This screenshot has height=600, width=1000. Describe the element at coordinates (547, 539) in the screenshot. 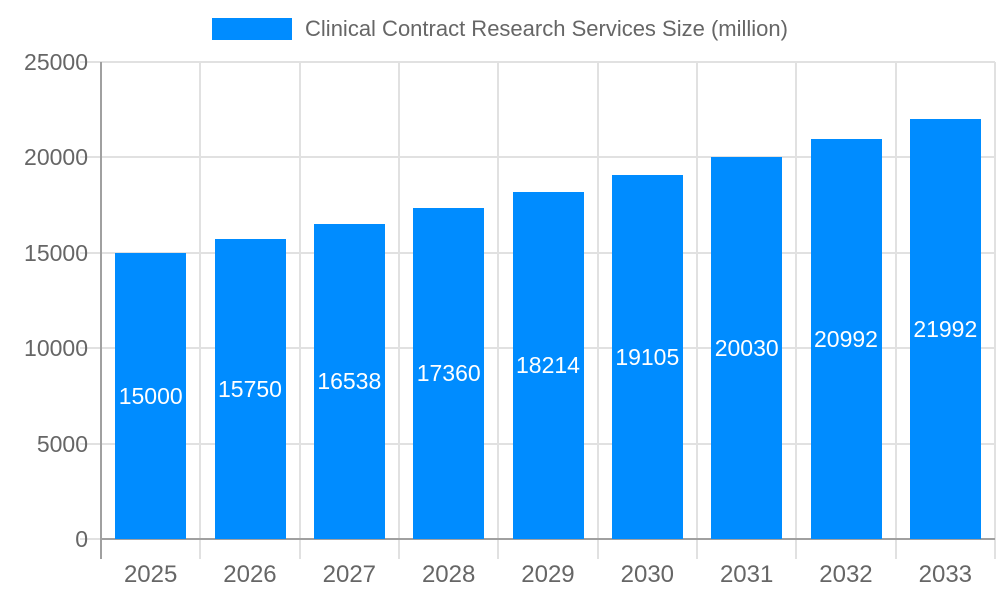

I see `x-axis-line` at that location.